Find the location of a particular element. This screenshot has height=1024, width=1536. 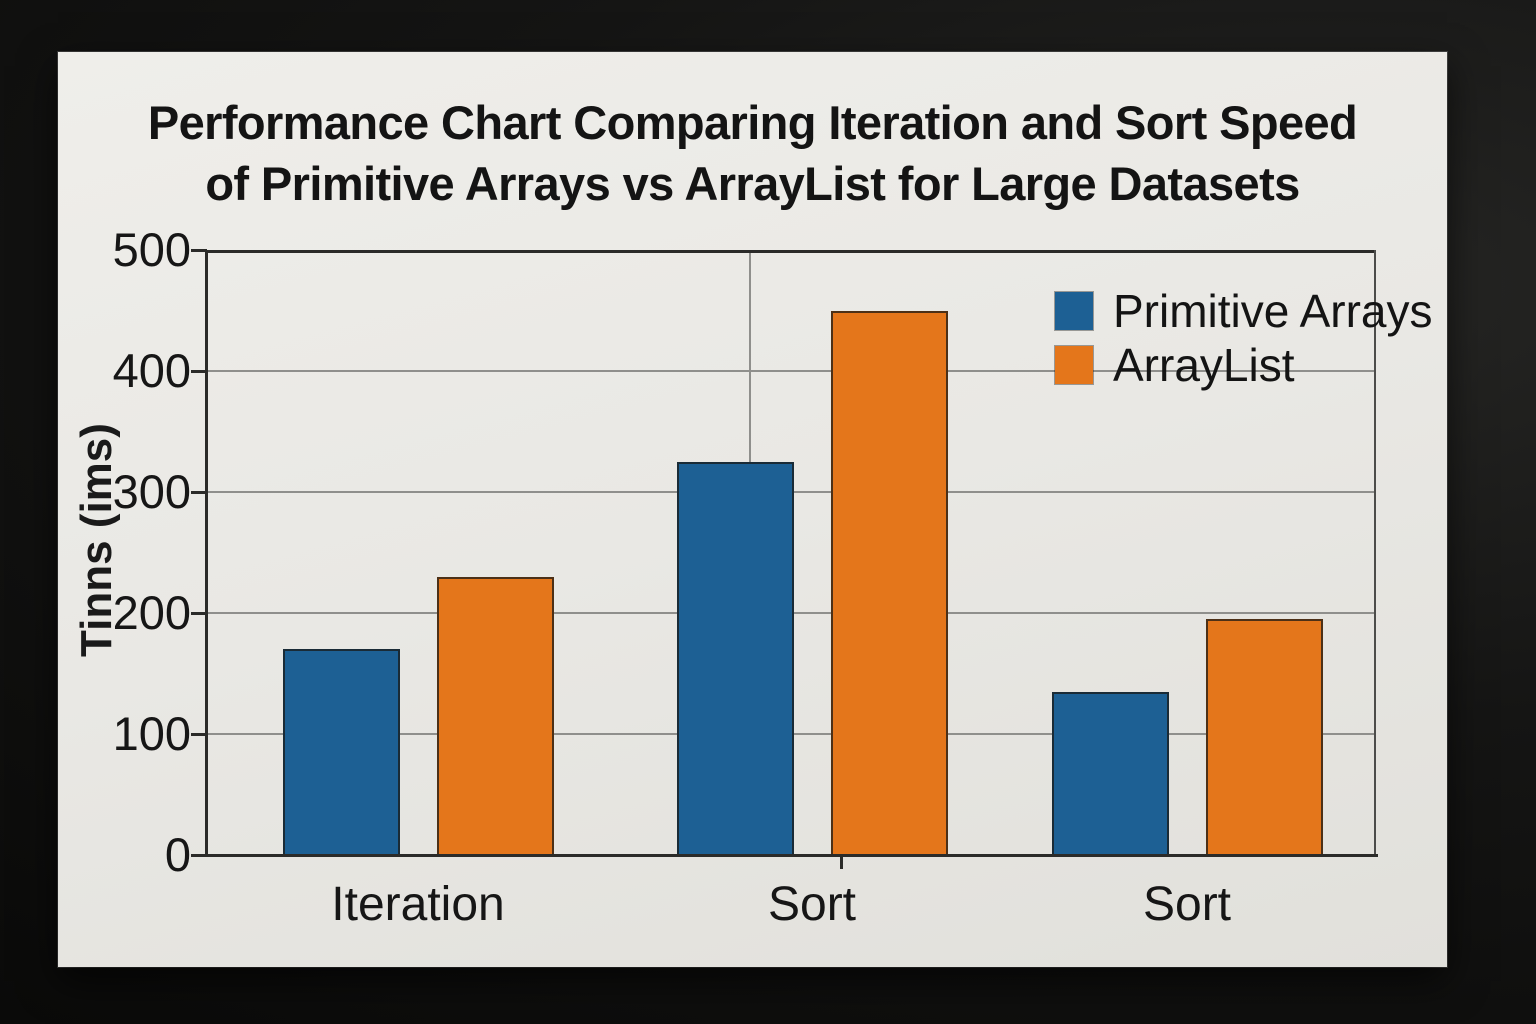

x-tick-mark is located at coordinates (841, 862).